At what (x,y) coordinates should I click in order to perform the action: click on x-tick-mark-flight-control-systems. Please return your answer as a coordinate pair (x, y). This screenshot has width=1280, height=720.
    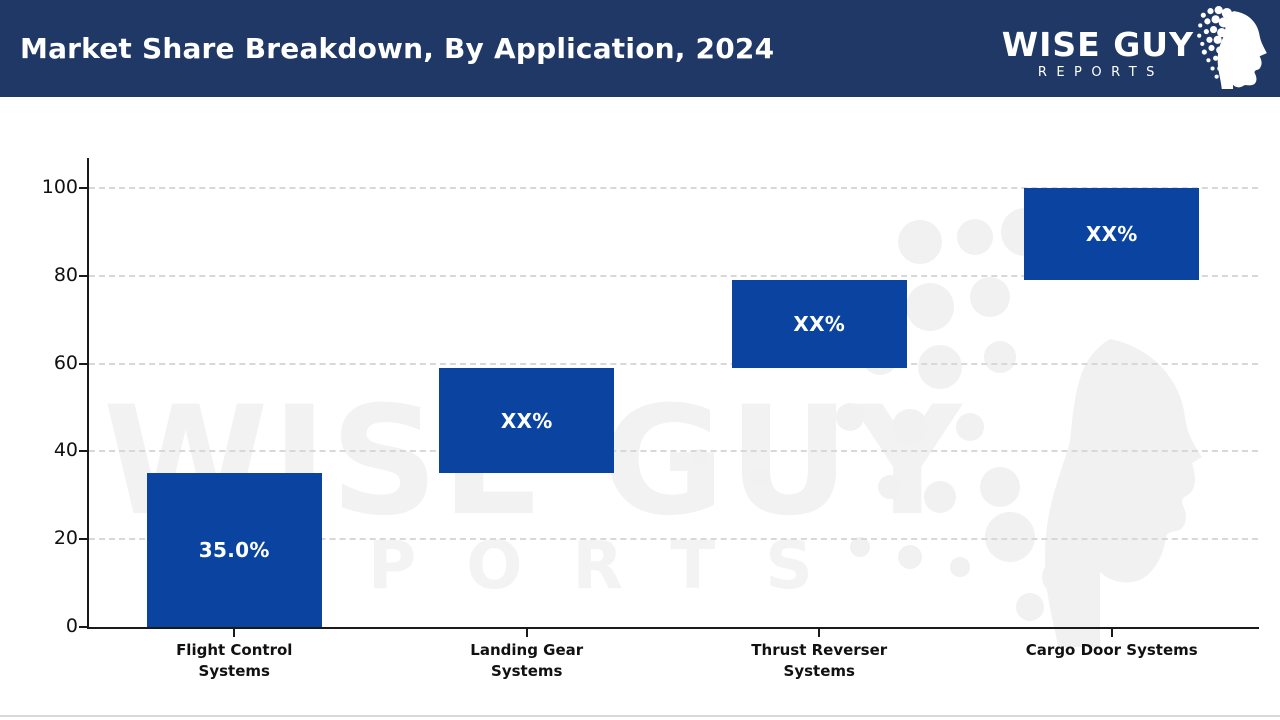
    Looking at the image, I should click on (234, 633).